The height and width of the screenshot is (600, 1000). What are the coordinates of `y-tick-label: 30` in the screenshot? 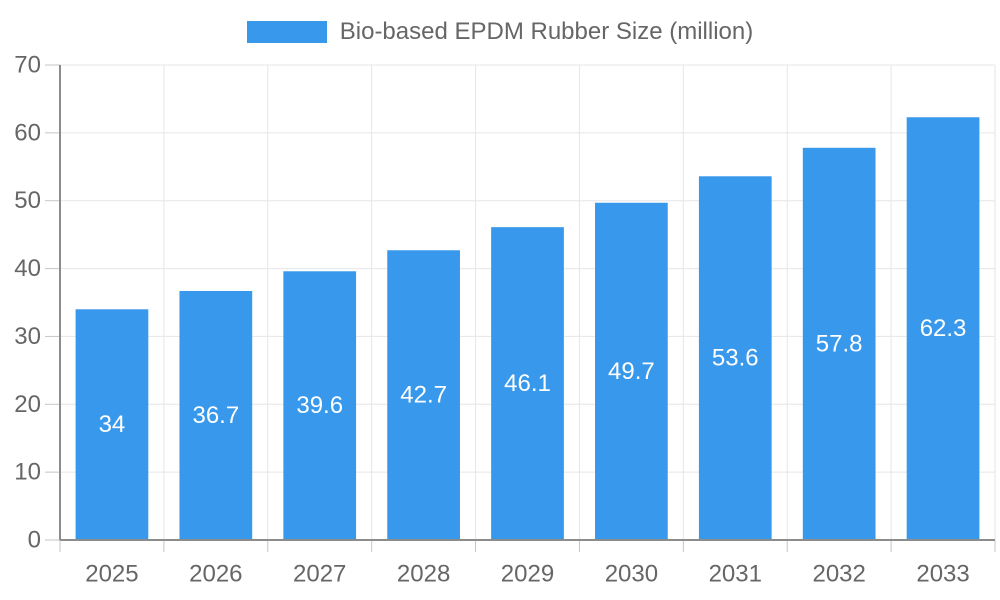 It's located at (27, 336).